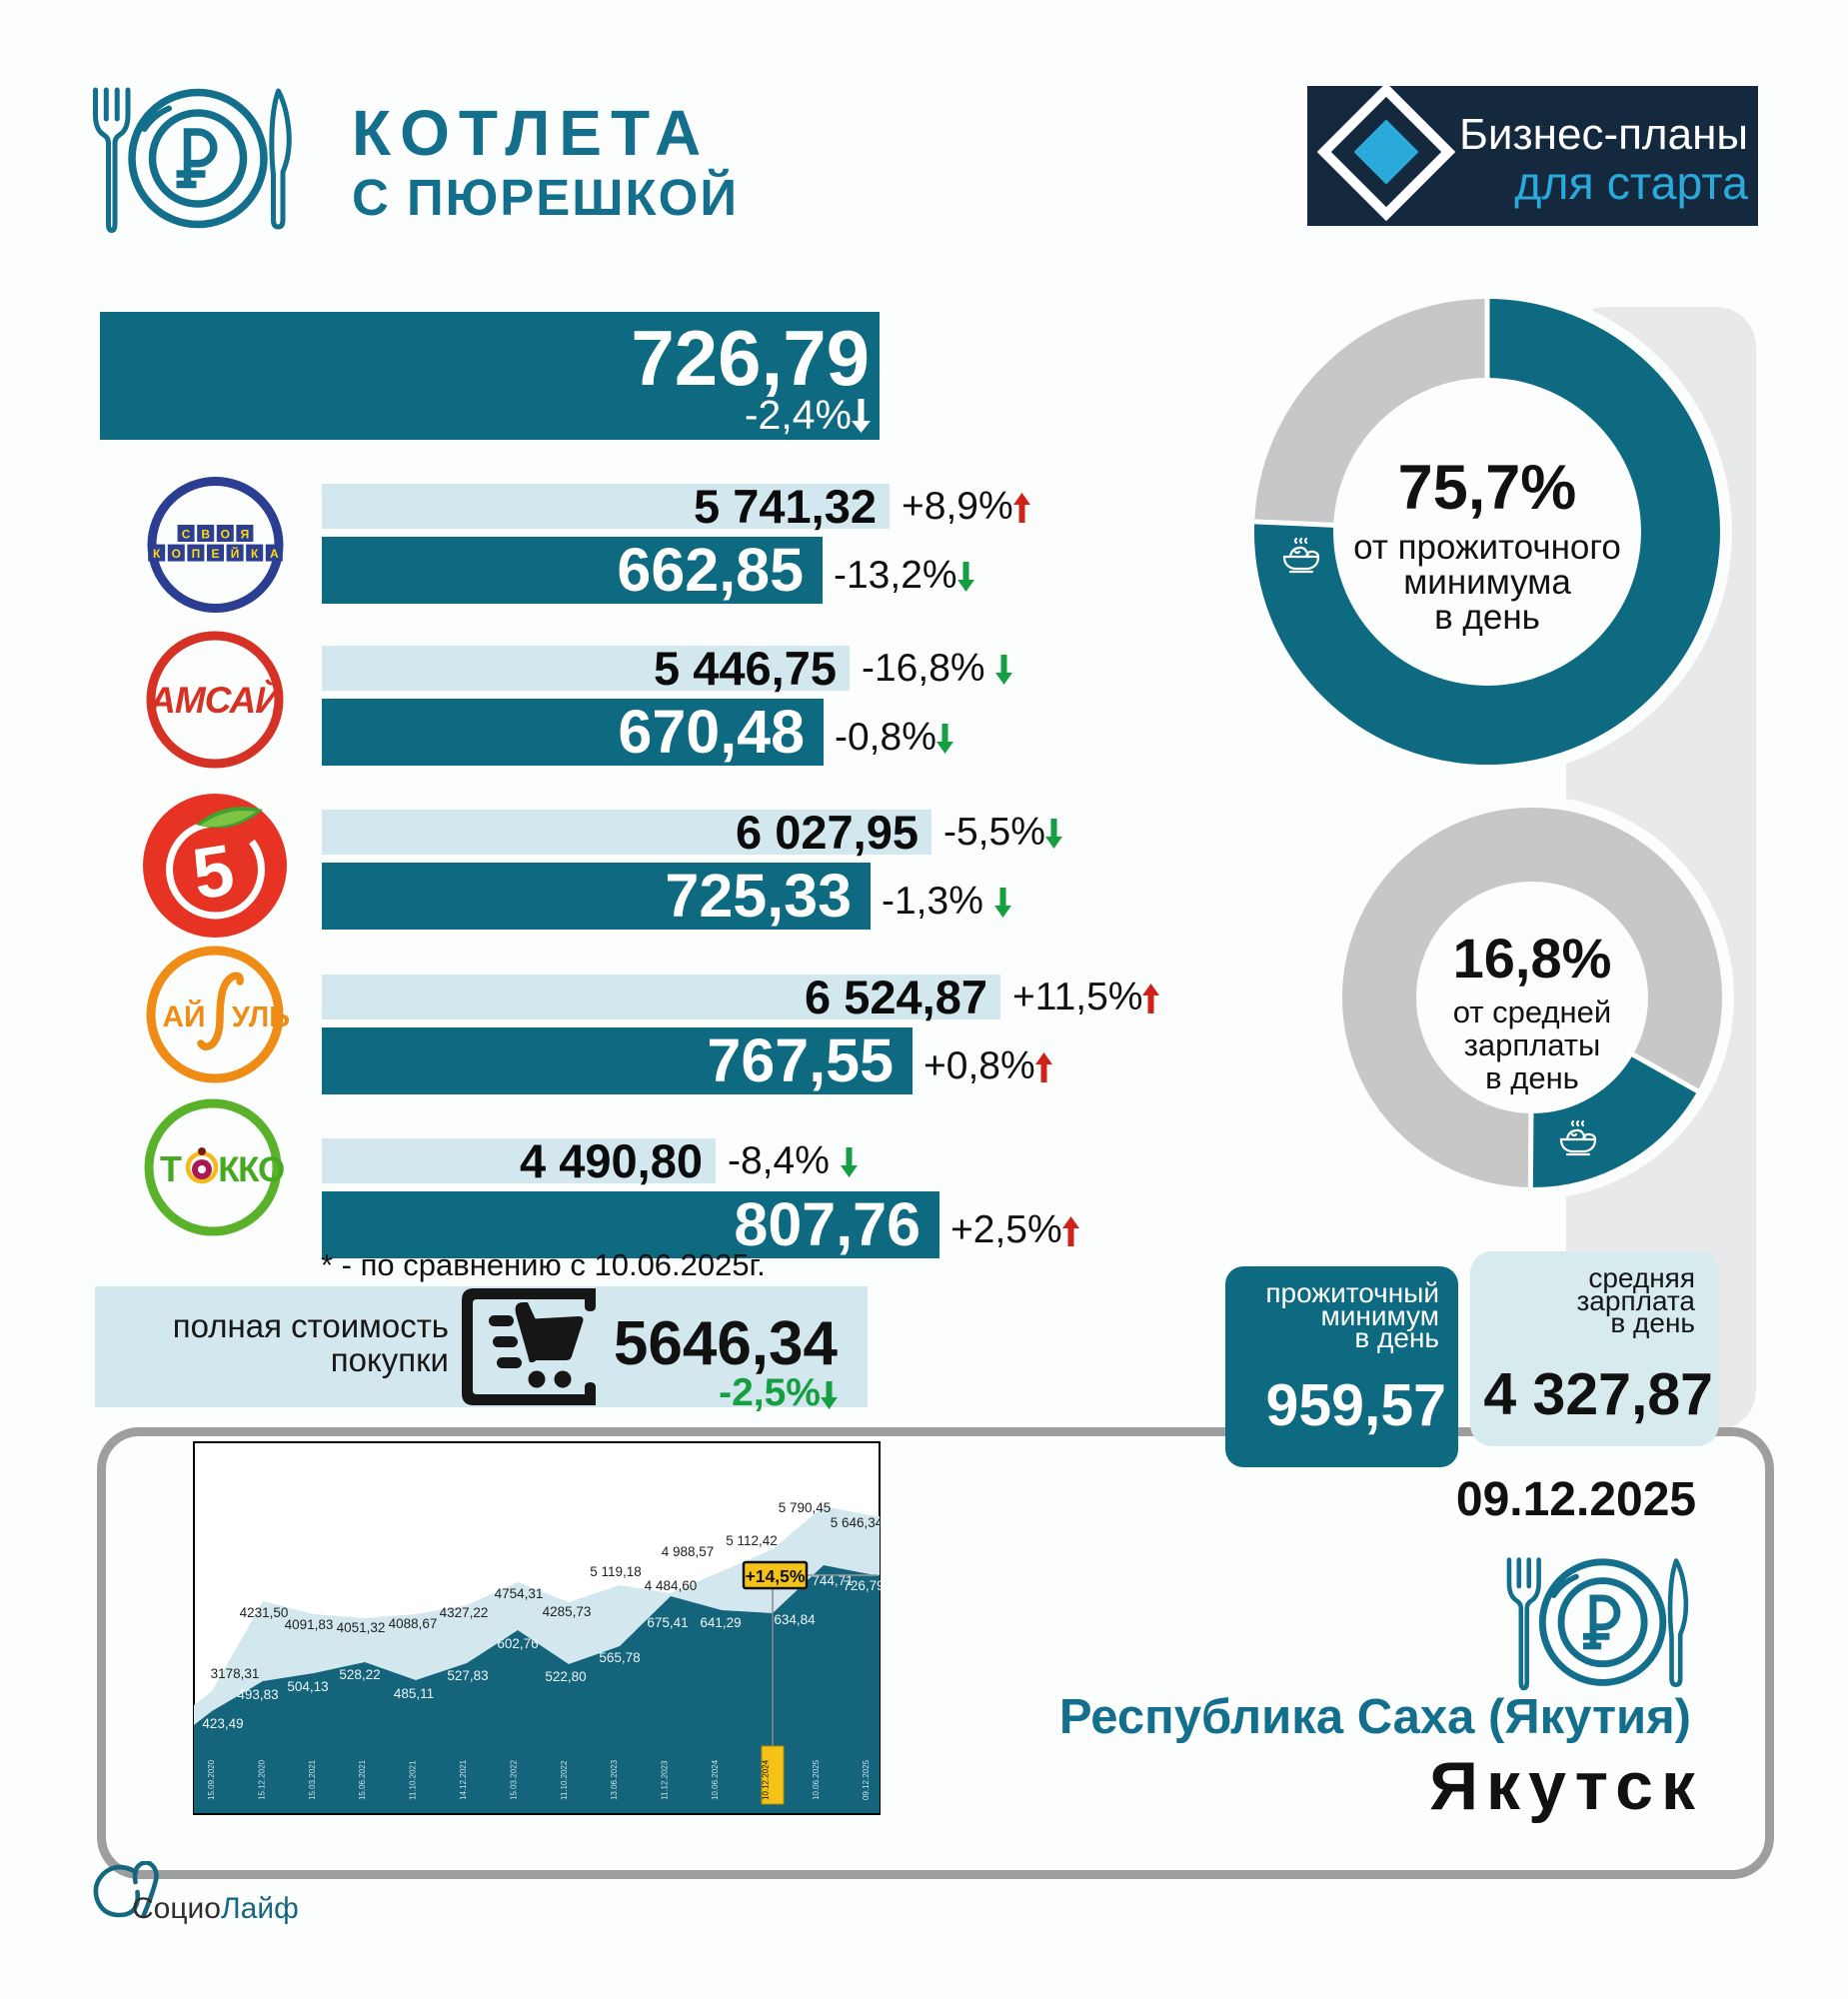  What do you see at coordinates (212, 1780) in the screenshot?
I see `svg-text: 15.09.2020` at bounding box center [212, 1780].